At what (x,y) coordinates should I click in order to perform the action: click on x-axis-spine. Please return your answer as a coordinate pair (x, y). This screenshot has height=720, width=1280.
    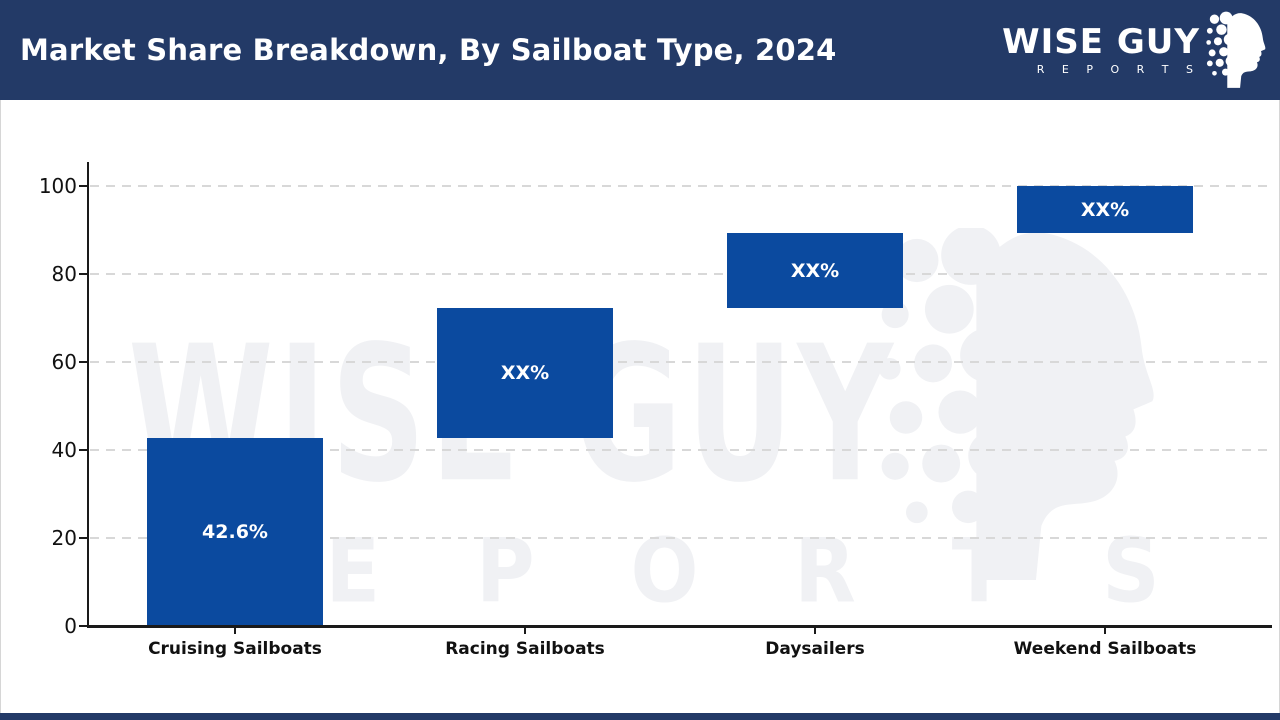
    Looking at the image, I should click on (679, 626).